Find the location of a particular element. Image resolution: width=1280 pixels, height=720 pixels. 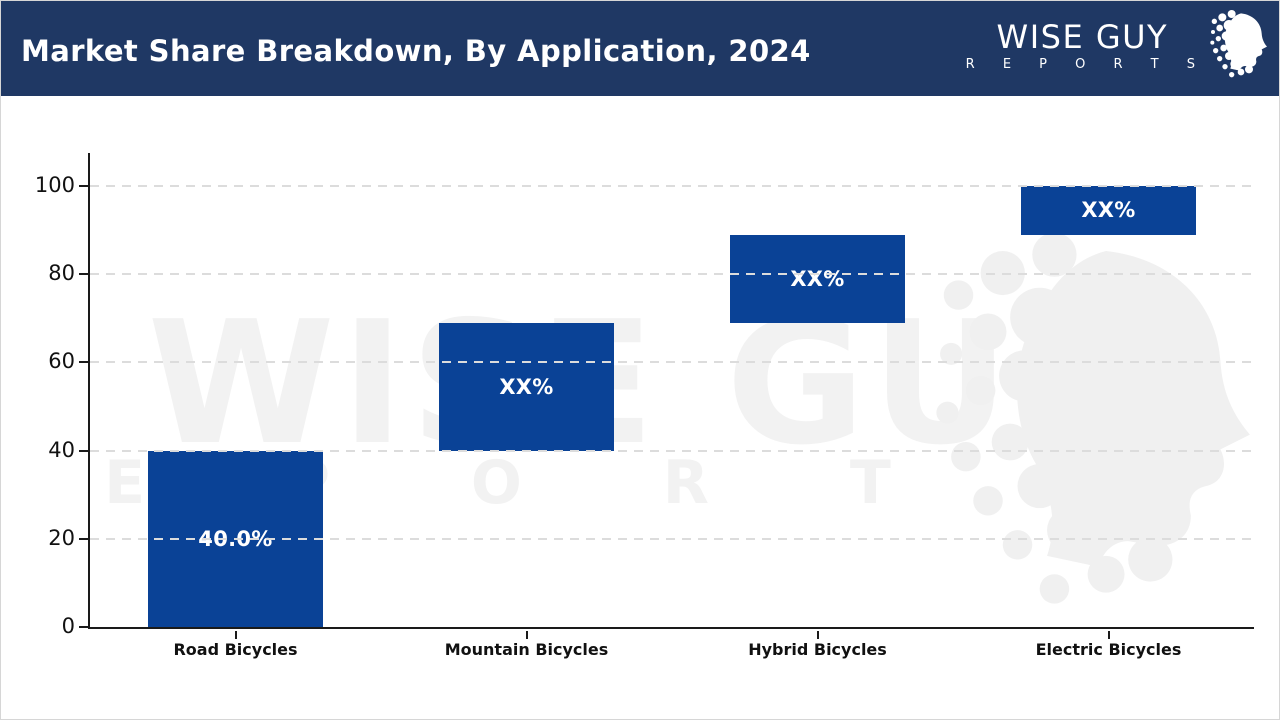

brand-name: WISE GUY is located at coordinates (1082, 37).